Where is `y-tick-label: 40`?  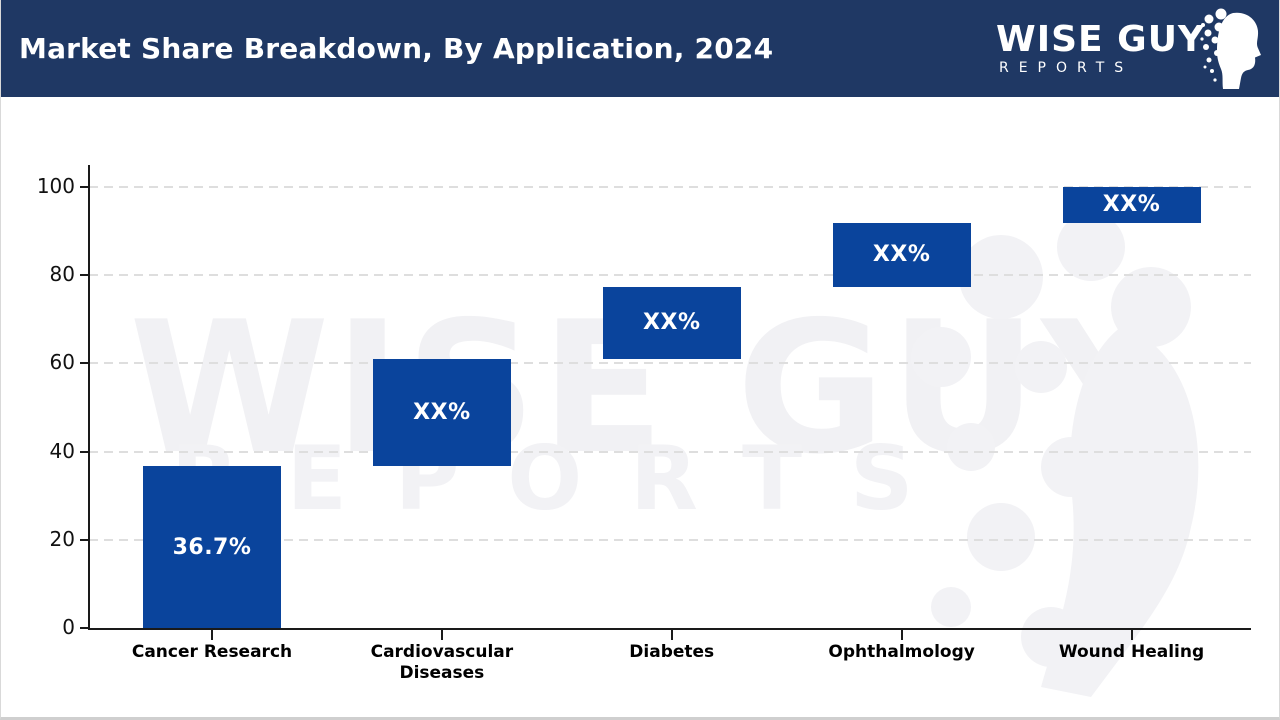 y-tick-label: 40 is located at coordinates (62, 450).